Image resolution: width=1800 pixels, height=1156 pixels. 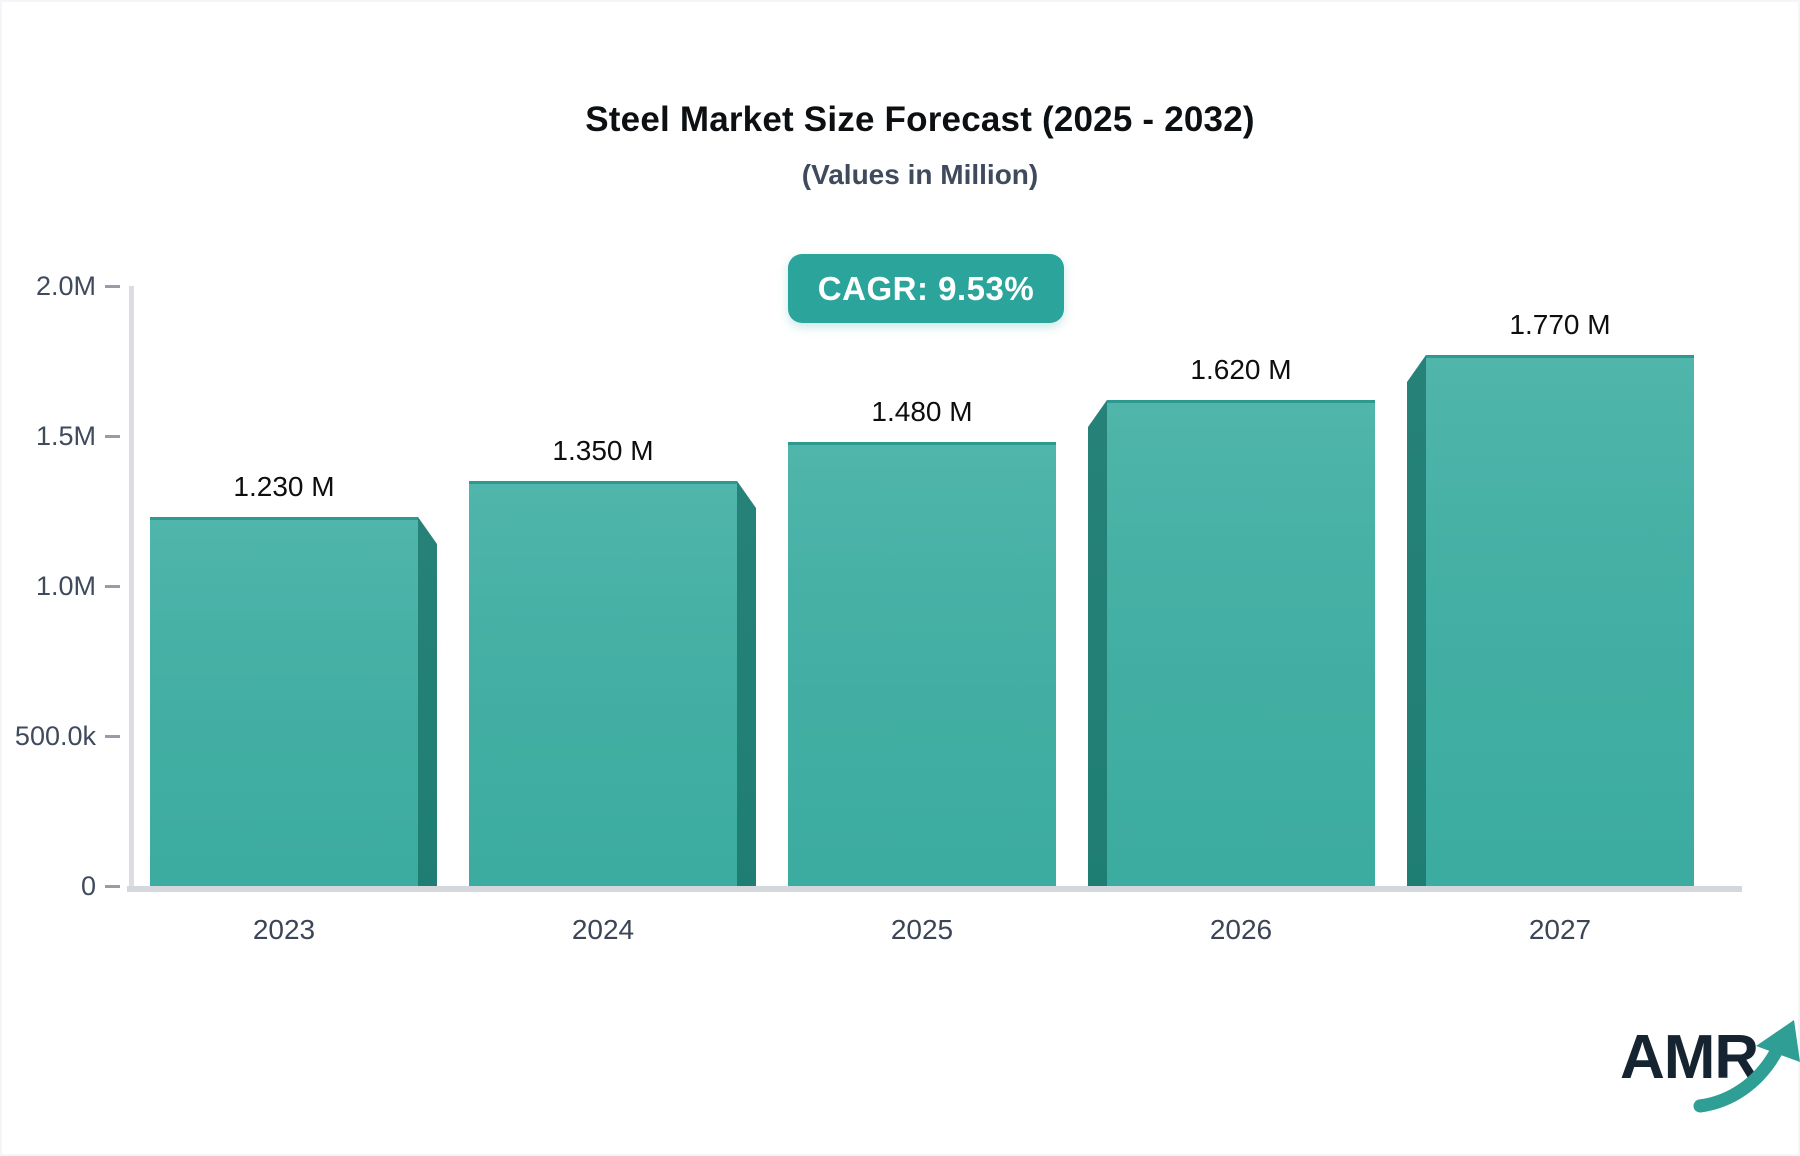 What do you see at coordinates (920, 119) in the screenshot?
I see `chart-title: Steel Market Size Forecast (2025 - 2032)` at bounding box center [920, 119].